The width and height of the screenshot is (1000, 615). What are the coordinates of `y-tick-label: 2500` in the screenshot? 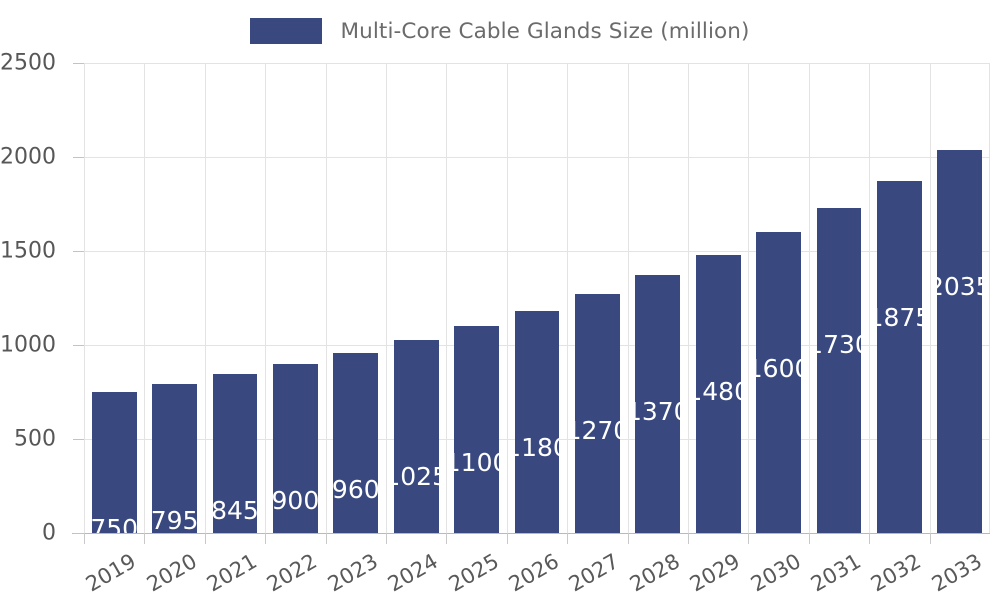 It's located at (28, 63).